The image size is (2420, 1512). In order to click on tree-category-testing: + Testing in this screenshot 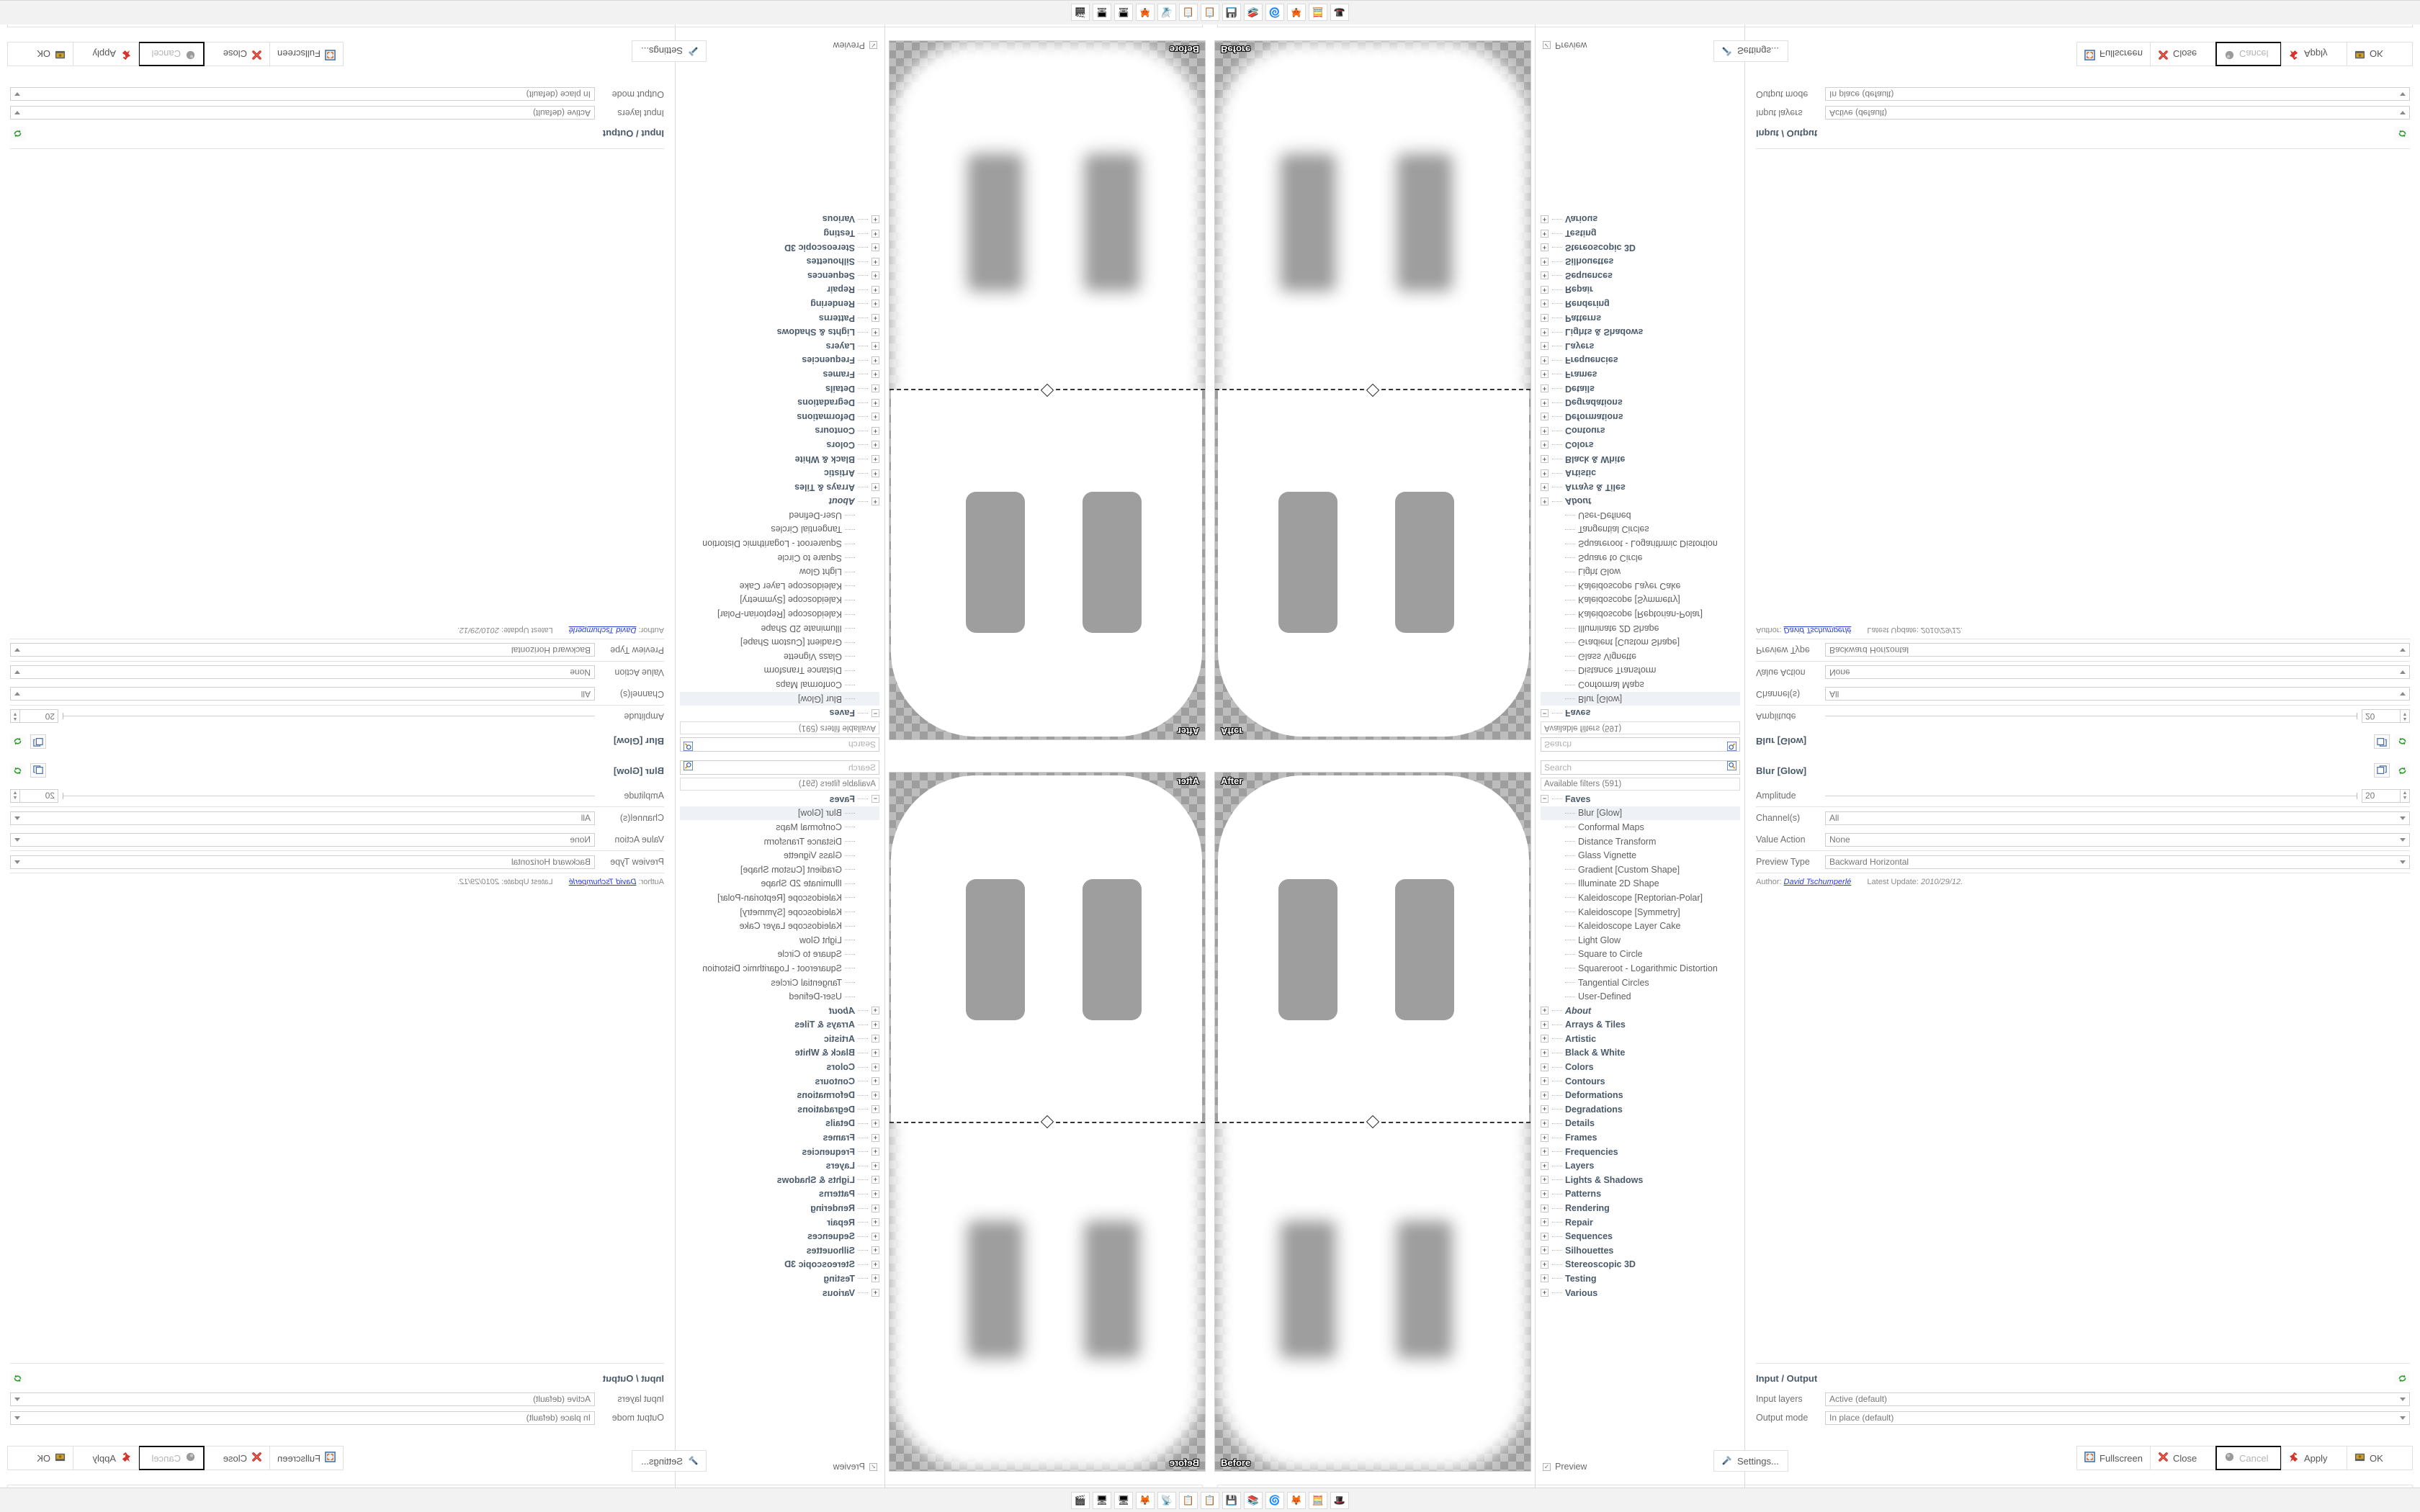, I will do `click(780, 1279)`.